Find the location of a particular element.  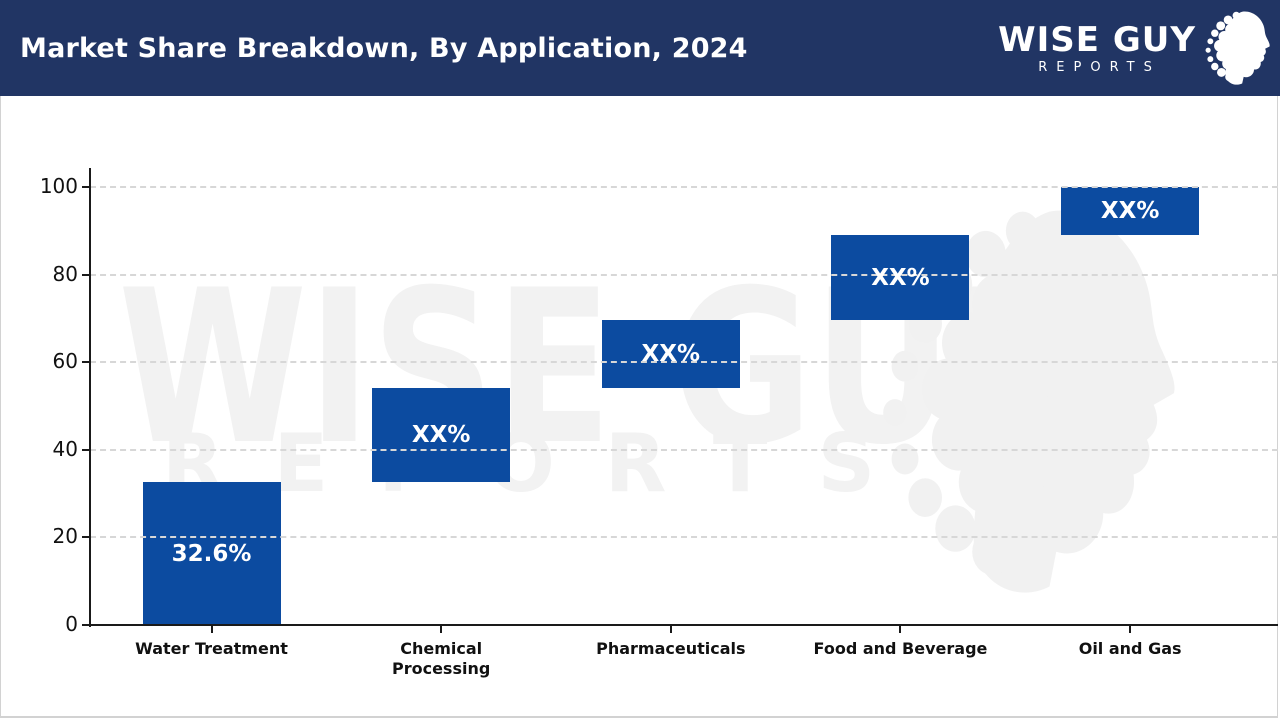

y-tick-label: 20 is located at coordinates (65, 536).